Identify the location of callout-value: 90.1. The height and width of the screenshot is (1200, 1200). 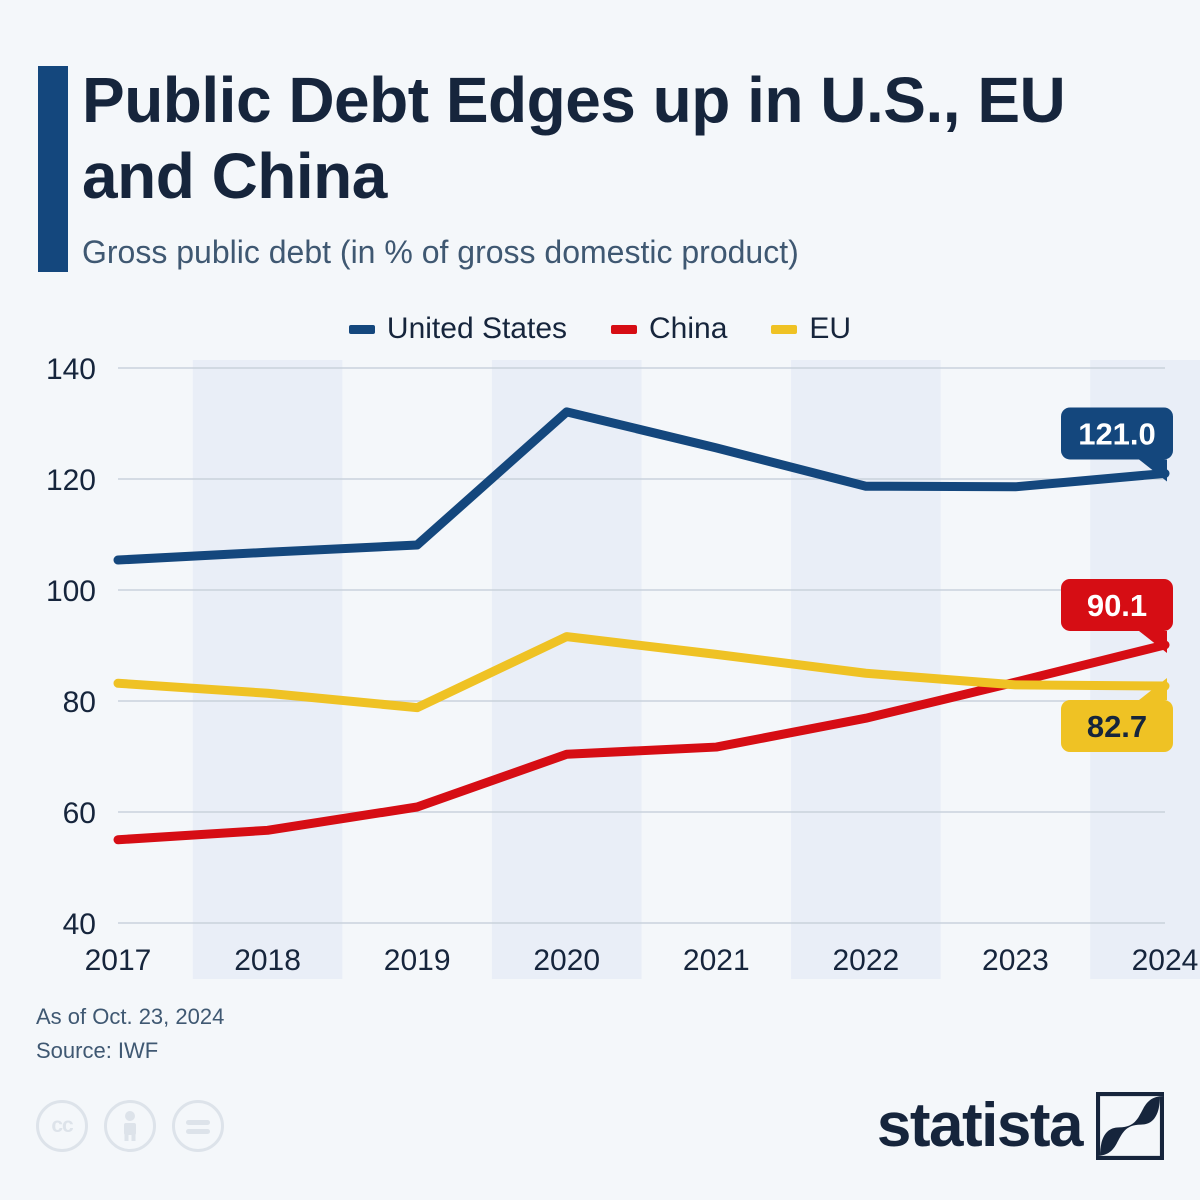
(1117, 605).